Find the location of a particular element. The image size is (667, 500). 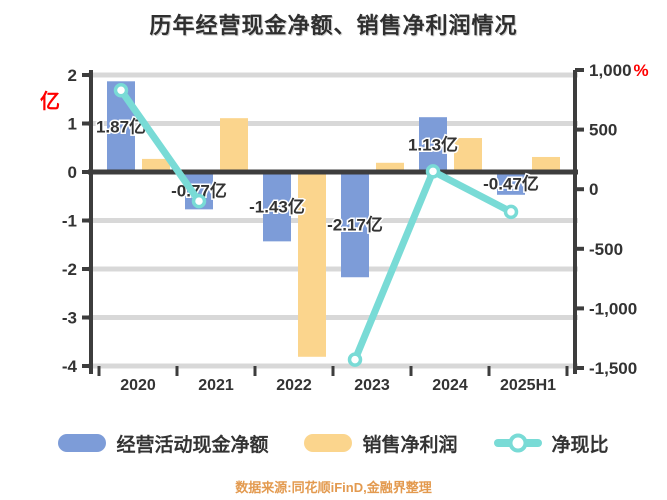

x-axis-label-2022: 2022 is located at coordinates (294, 385).